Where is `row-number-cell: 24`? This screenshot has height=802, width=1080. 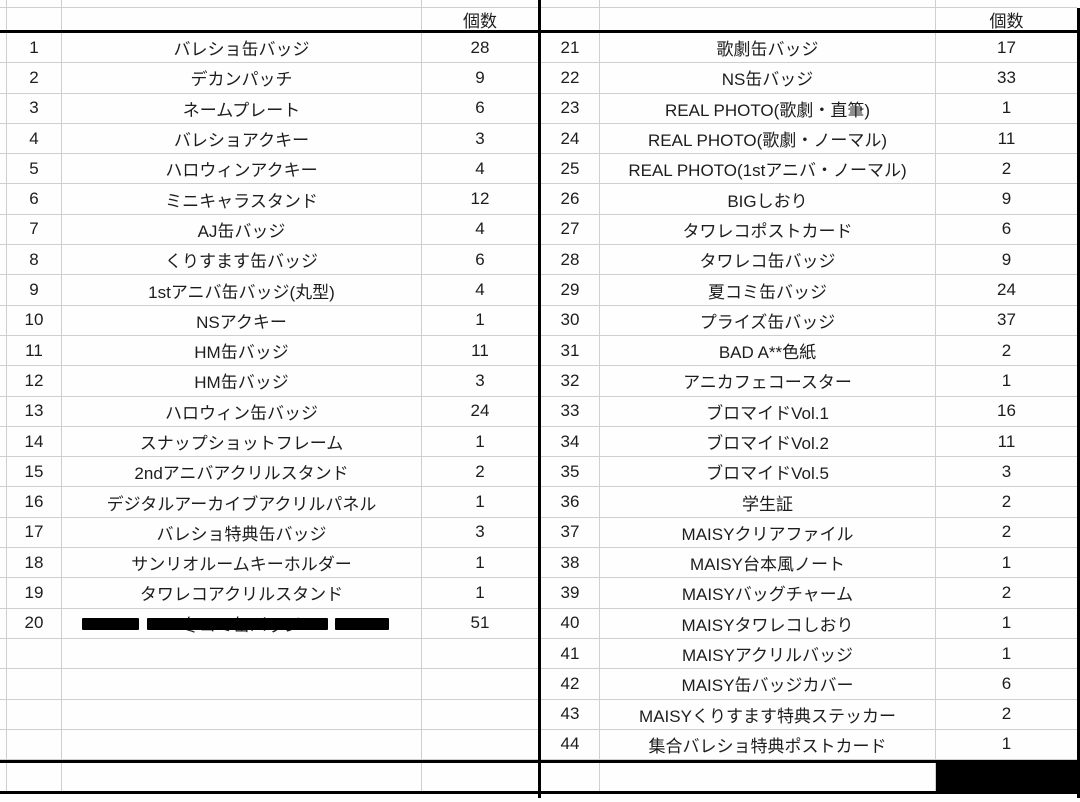
row-number-cell: 24 is located at coordinates (570, 138).